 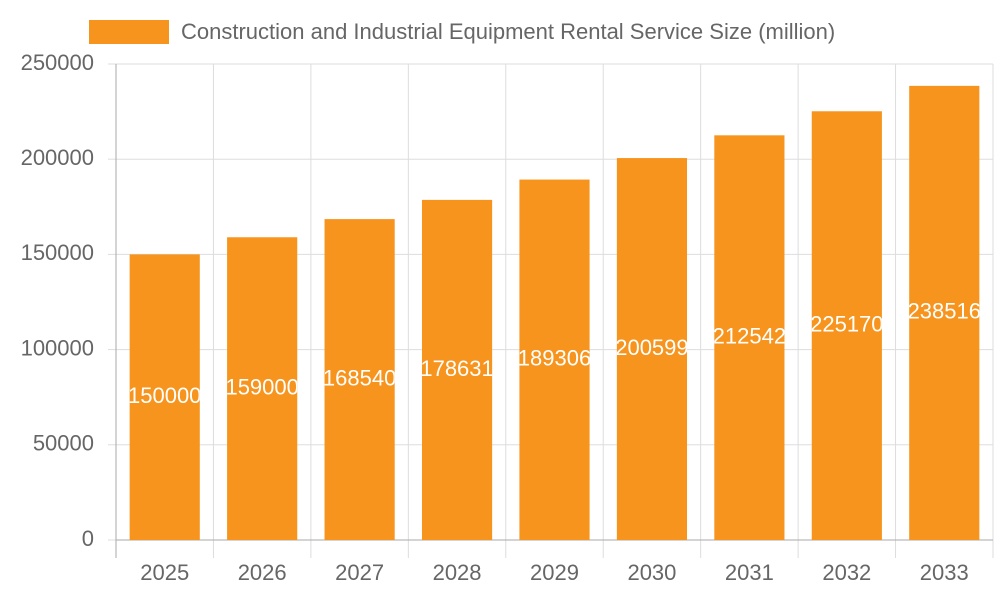 I want to click on x-tick-label: 2030, so click(x=651, y=572).